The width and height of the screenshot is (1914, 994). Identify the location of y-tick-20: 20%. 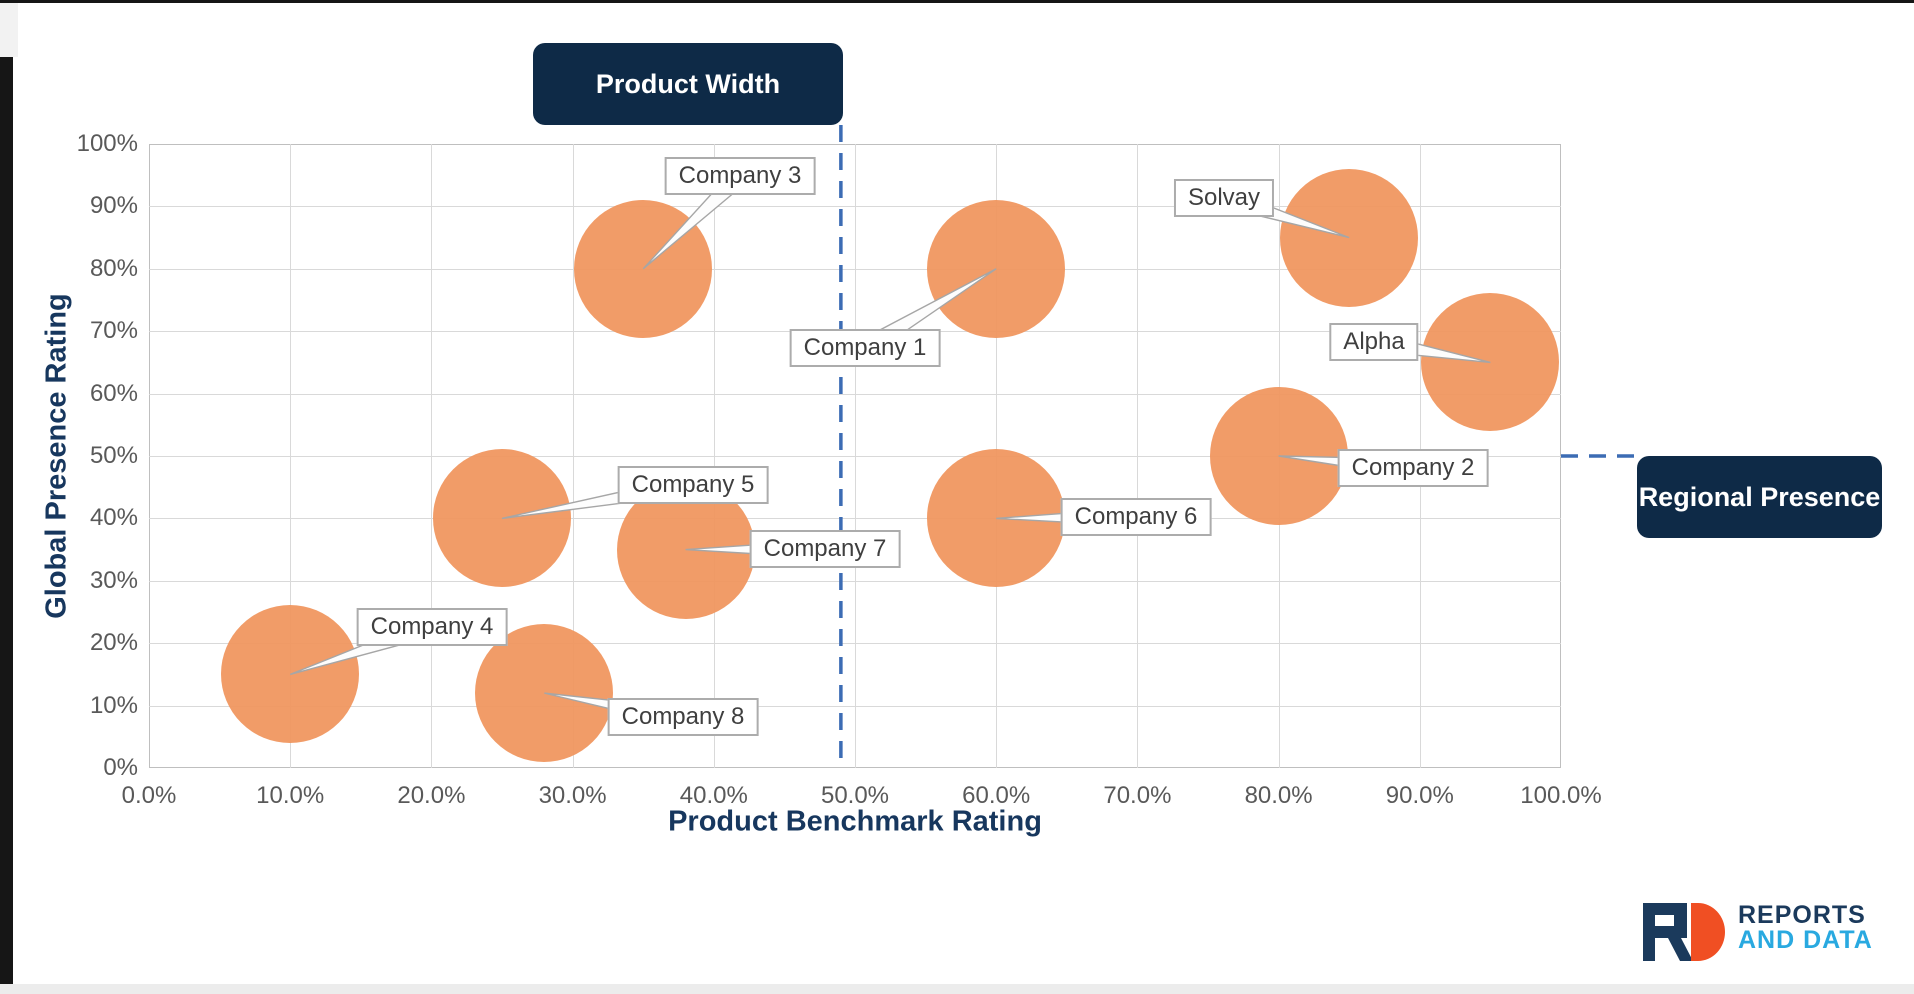
(113, 643).